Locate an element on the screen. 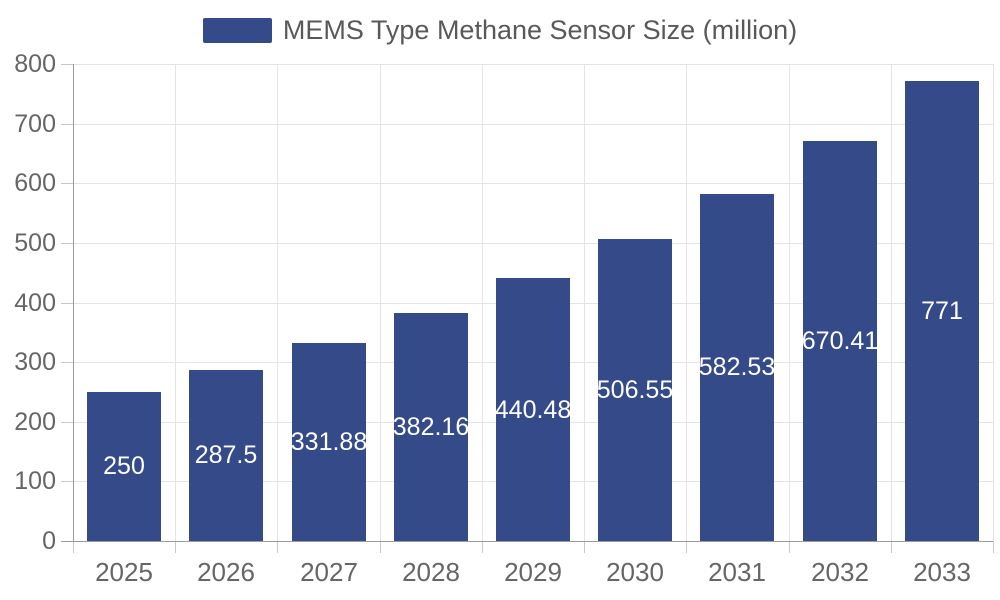  bar-2030 is located at coordinates (635, 390).